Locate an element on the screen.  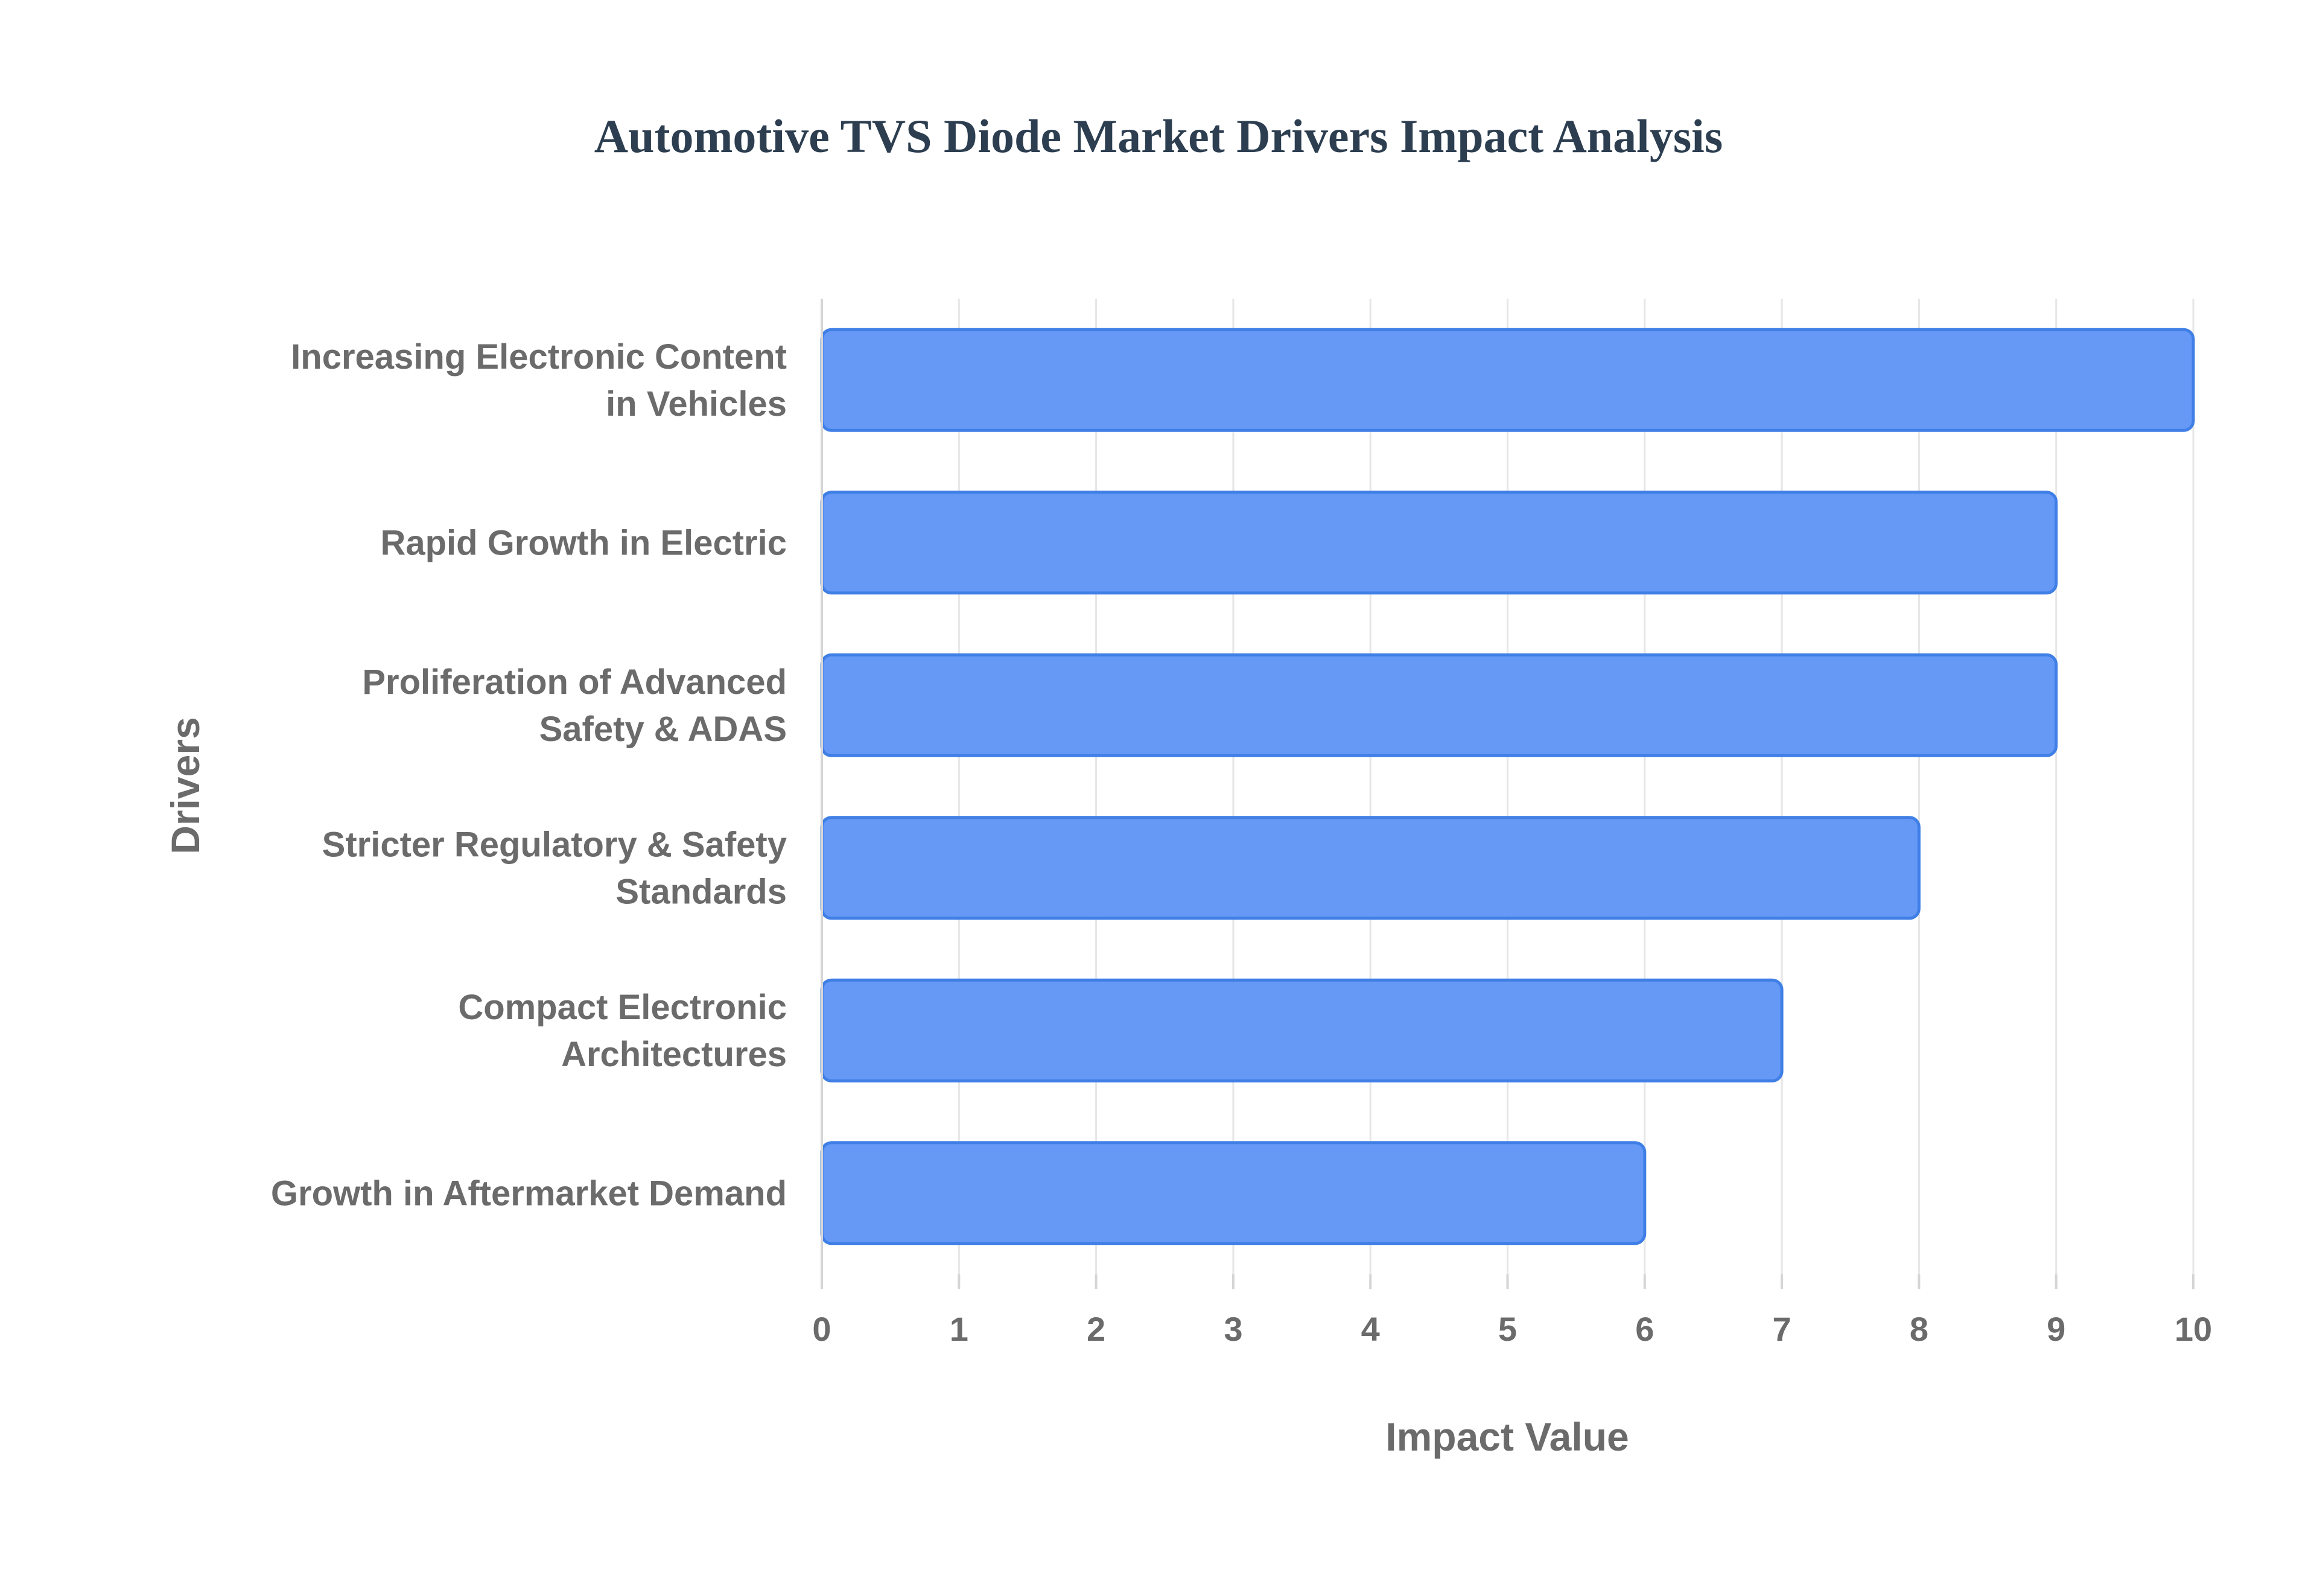
x-tick-label: 5 is located at coordinates (1508, 1329).